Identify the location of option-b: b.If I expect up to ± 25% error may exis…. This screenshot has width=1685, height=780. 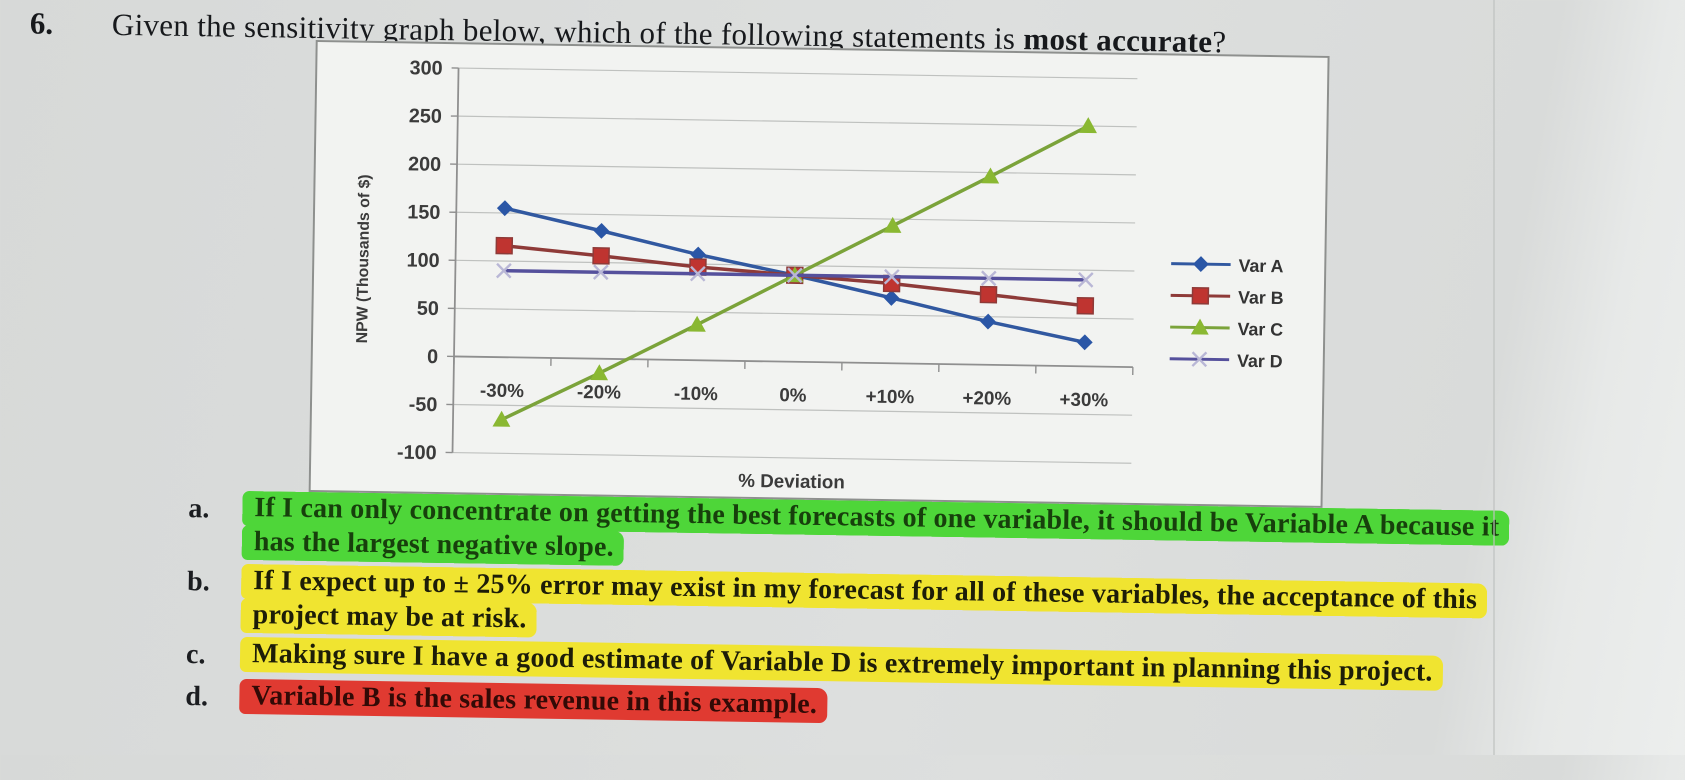
(856, 607).